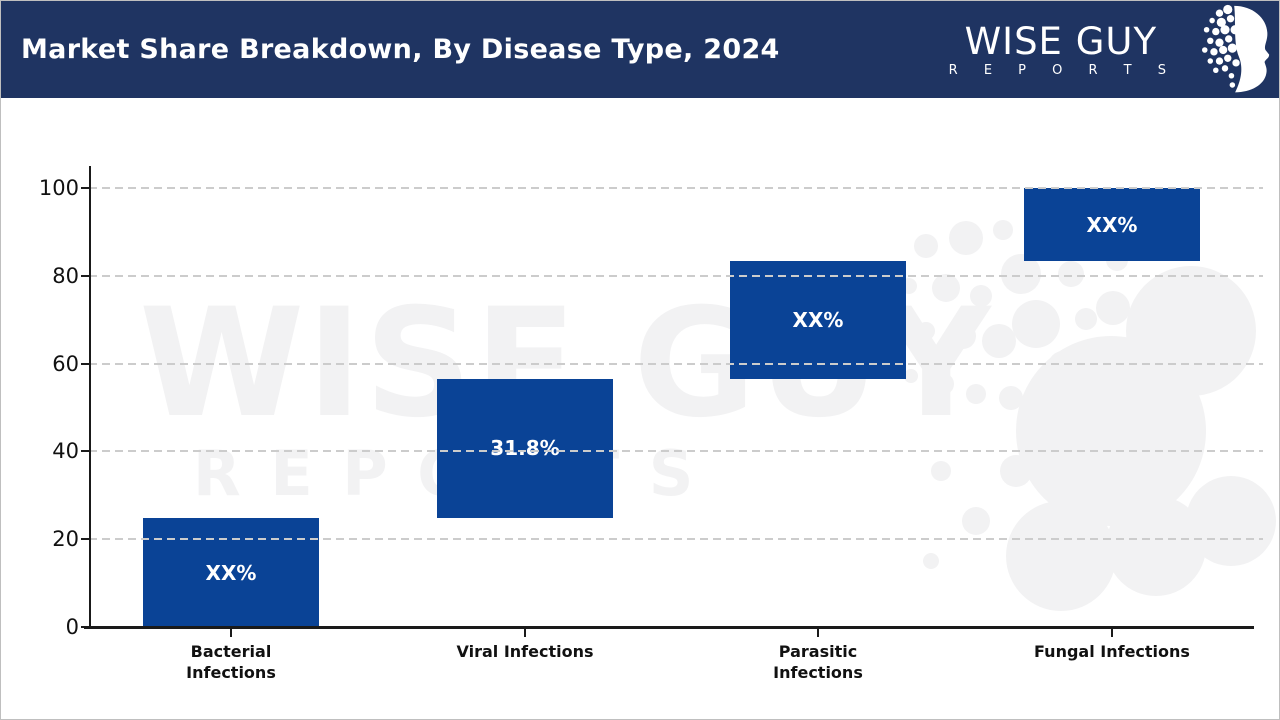  Describe the element at coordinates (90, 397) in the screenshot. I see `y-axis-line` at that location.